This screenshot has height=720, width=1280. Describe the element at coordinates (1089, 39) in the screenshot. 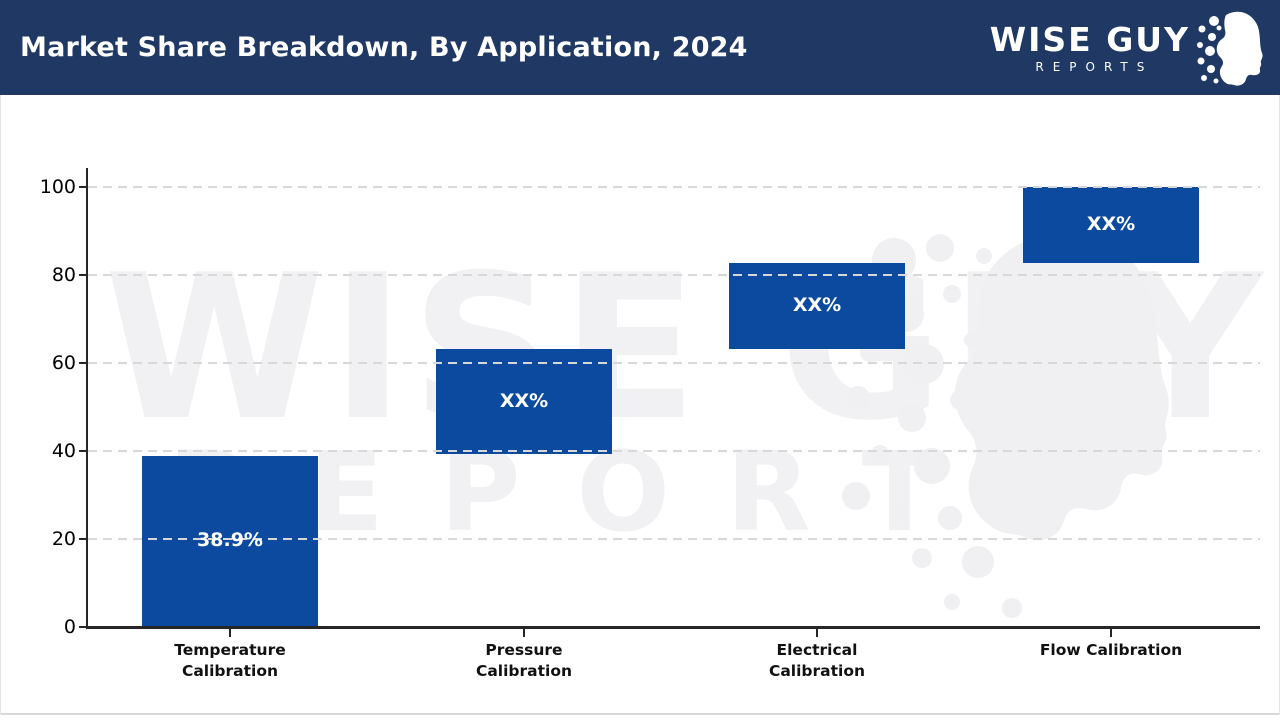

I see `logo-wordmark: WISE GUY` at that location.